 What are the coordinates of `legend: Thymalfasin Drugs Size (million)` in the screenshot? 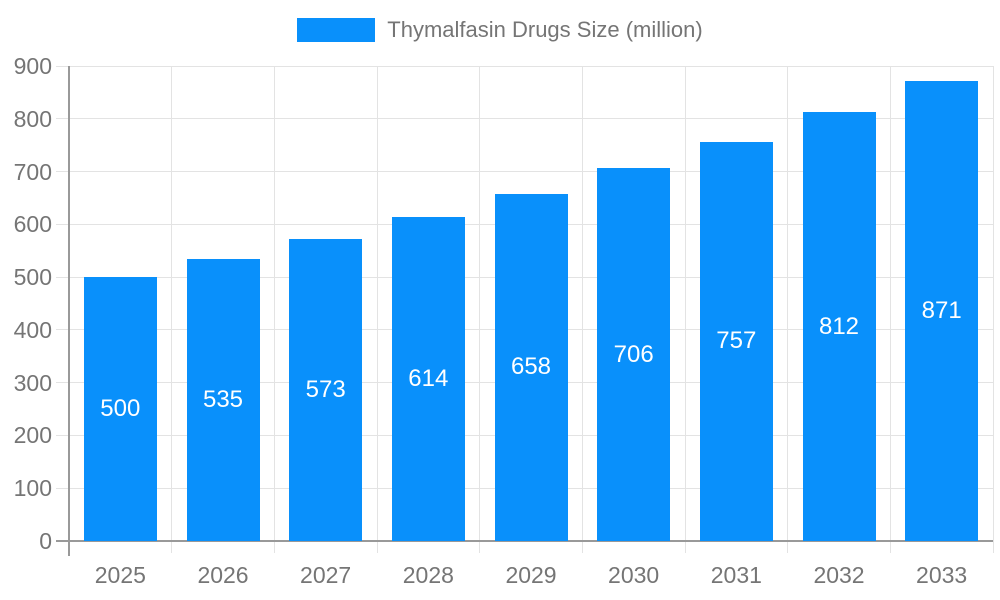 It's located at (500, 30).